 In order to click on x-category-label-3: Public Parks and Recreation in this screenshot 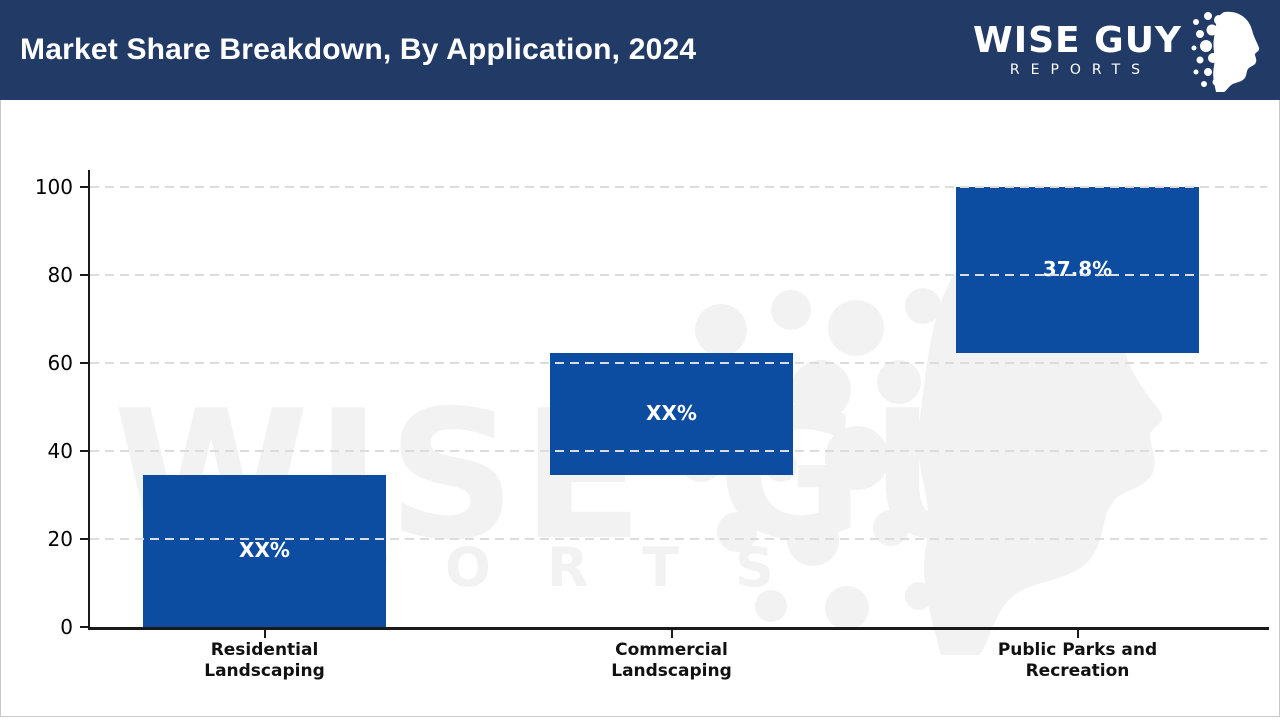, I will do `click(1077, 661)`.